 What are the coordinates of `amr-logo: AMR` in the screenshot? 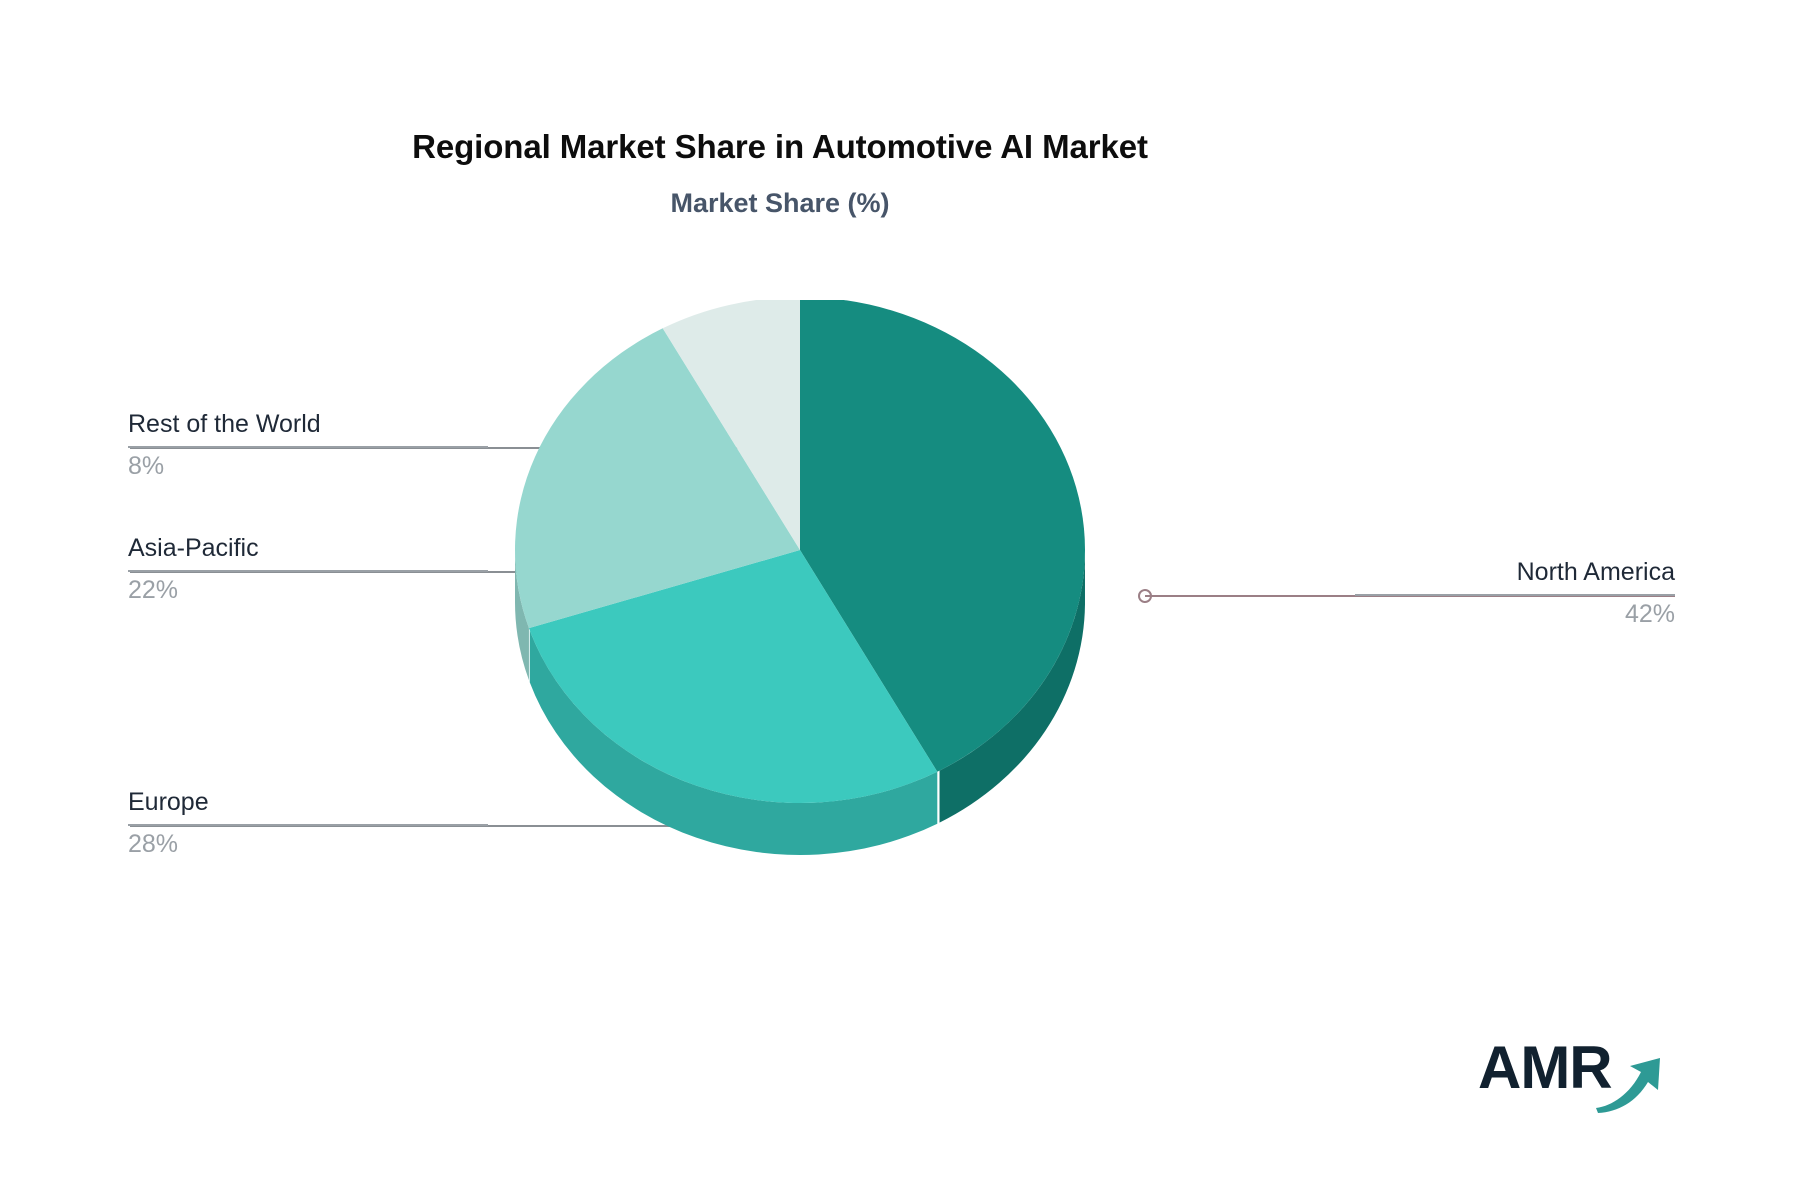 It's located at (1569, 1073).